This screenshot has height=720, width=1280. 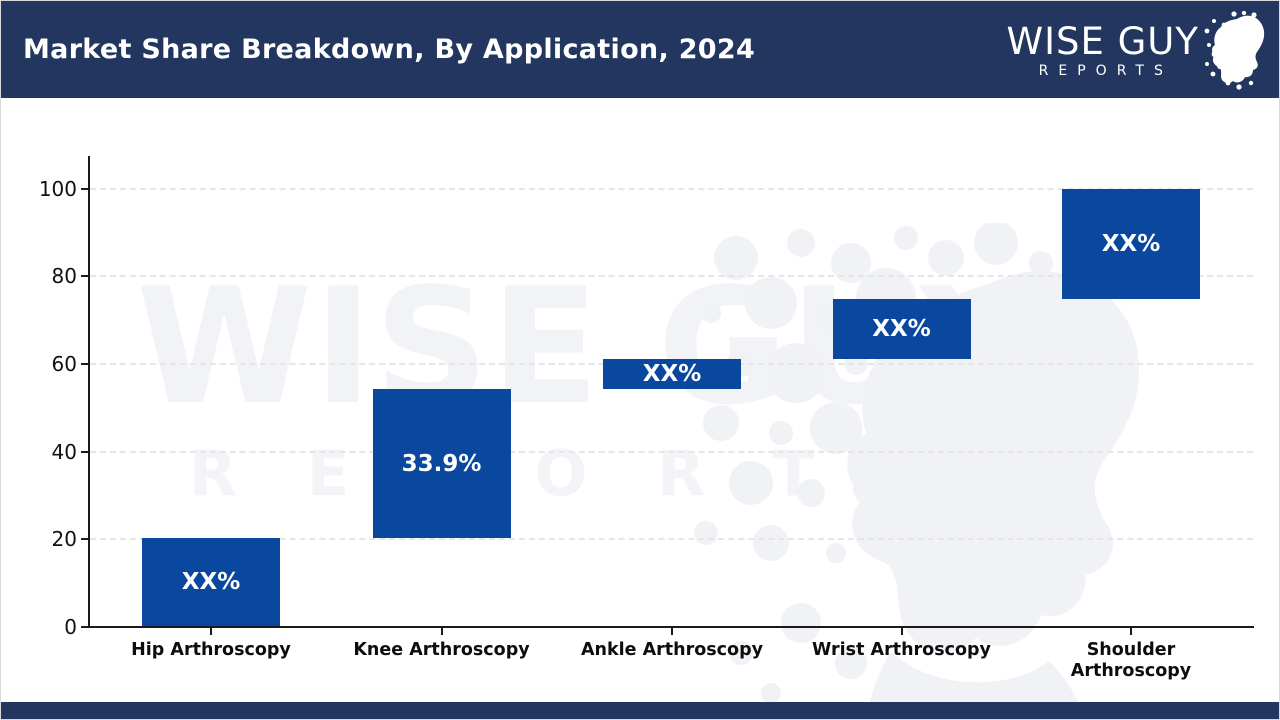 What do you see at coordinates (64, 276) in the screenshot?
I see `y-tick-label: 80` at bounding box center [64, 276].